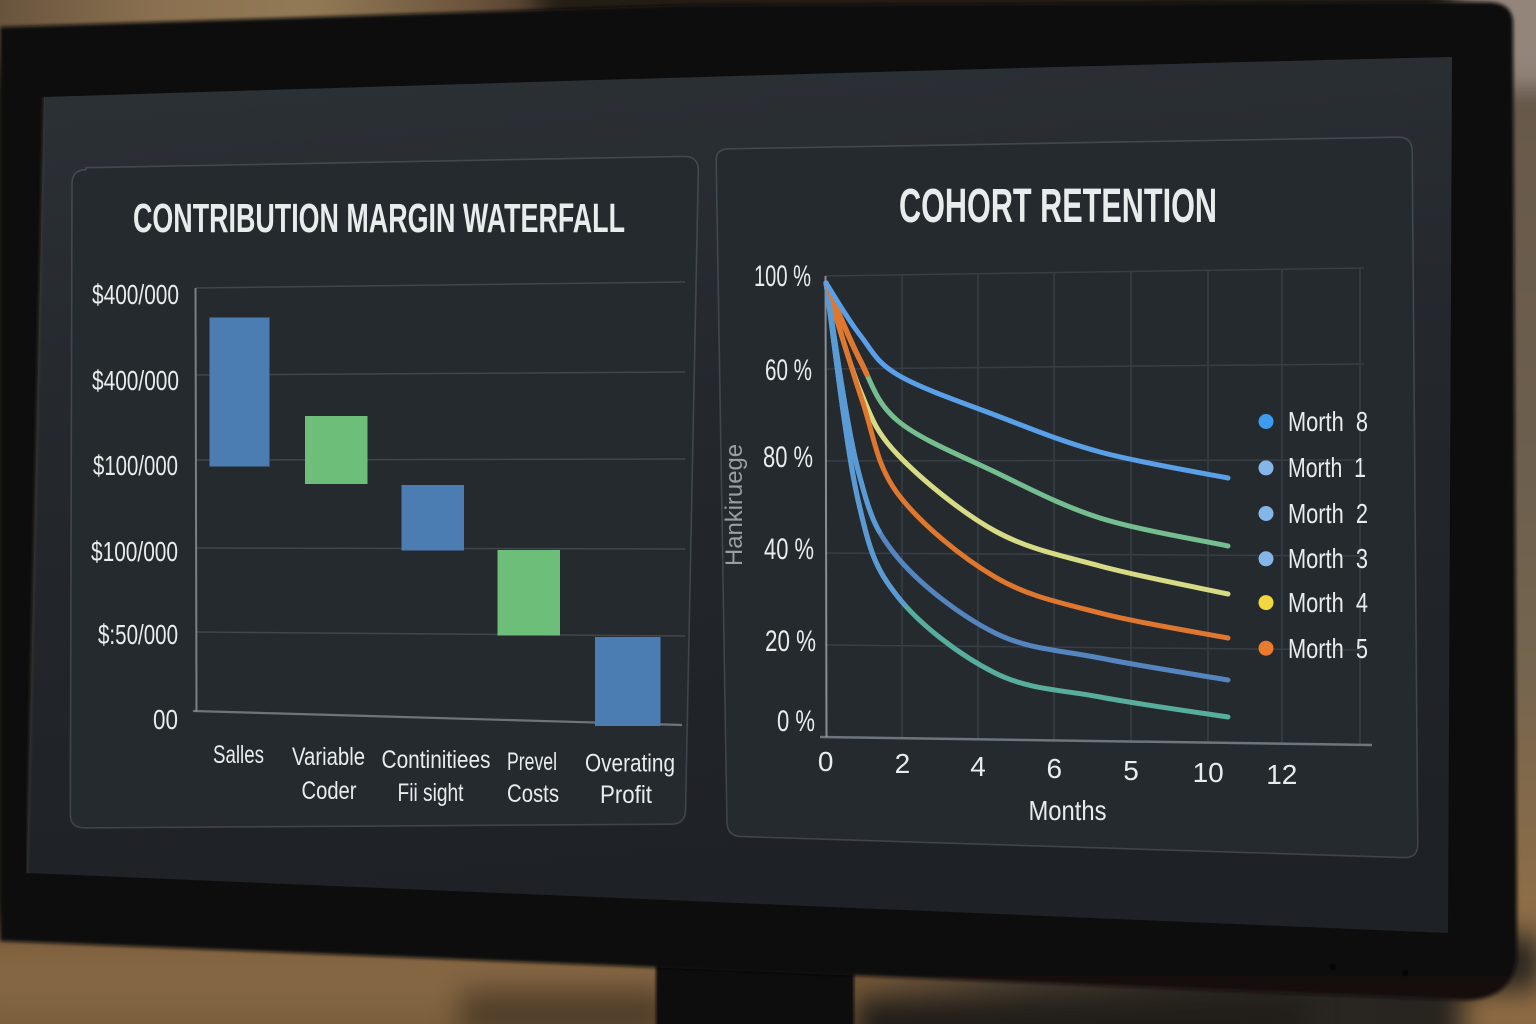 Image resolution: width=1536 pixels, height=1024 pixels. I want to click on svg-text: 20 %, so click(790, 641).